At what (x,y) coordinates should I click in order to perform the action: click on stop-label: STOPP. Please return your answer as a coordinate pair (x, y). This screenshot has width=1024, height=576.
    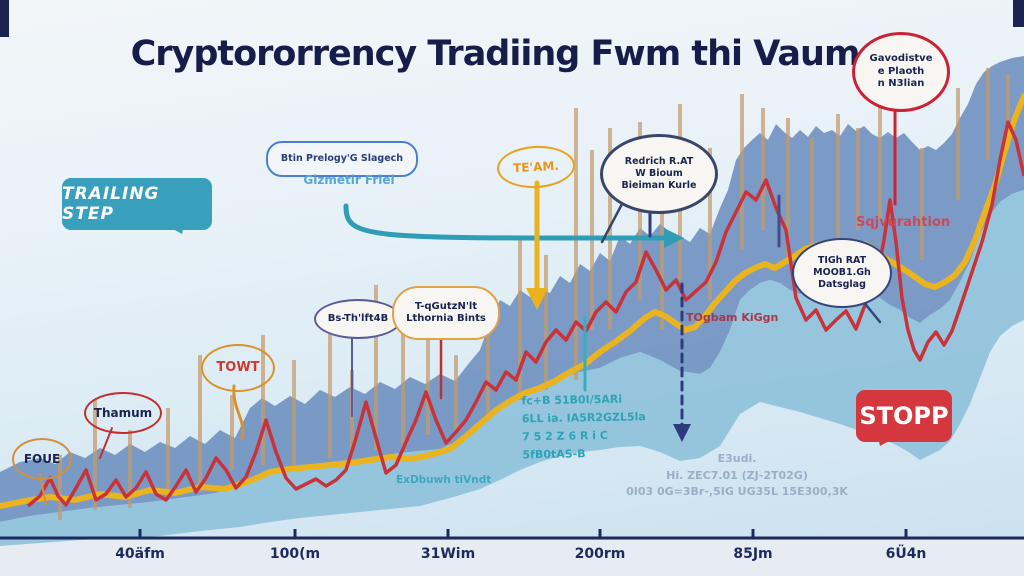
    Looking at the image, I should click on (904, 416).